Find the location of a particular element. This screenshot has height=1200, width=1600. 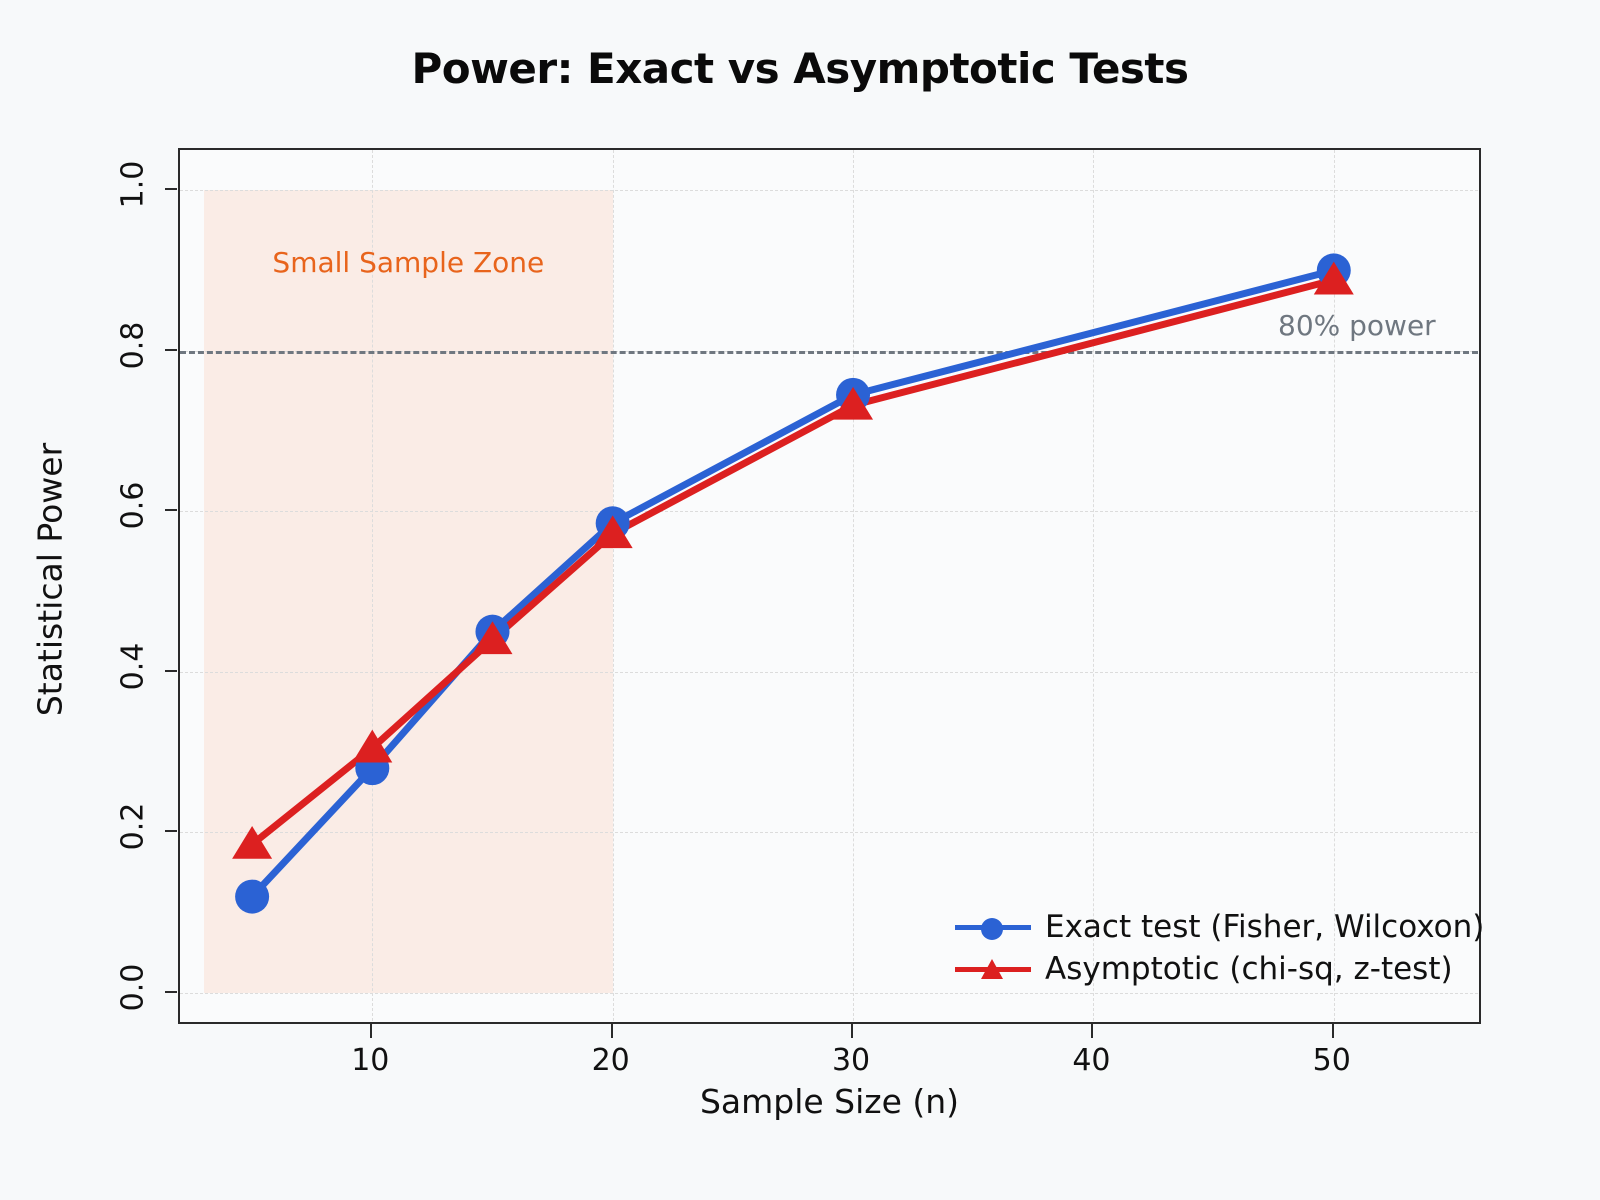

x-axis-title: Sample Size (n) is located at coordinates (829, 1101).